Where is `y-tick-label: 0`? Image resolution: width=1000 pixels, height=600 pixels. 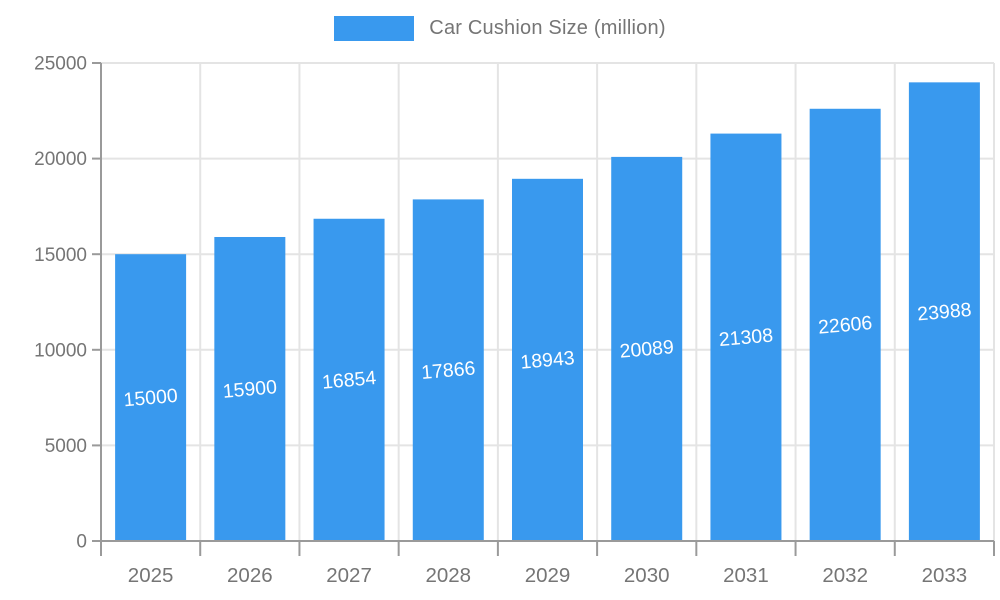
y-tick-label: 0 is located at coordinates (81, 542).